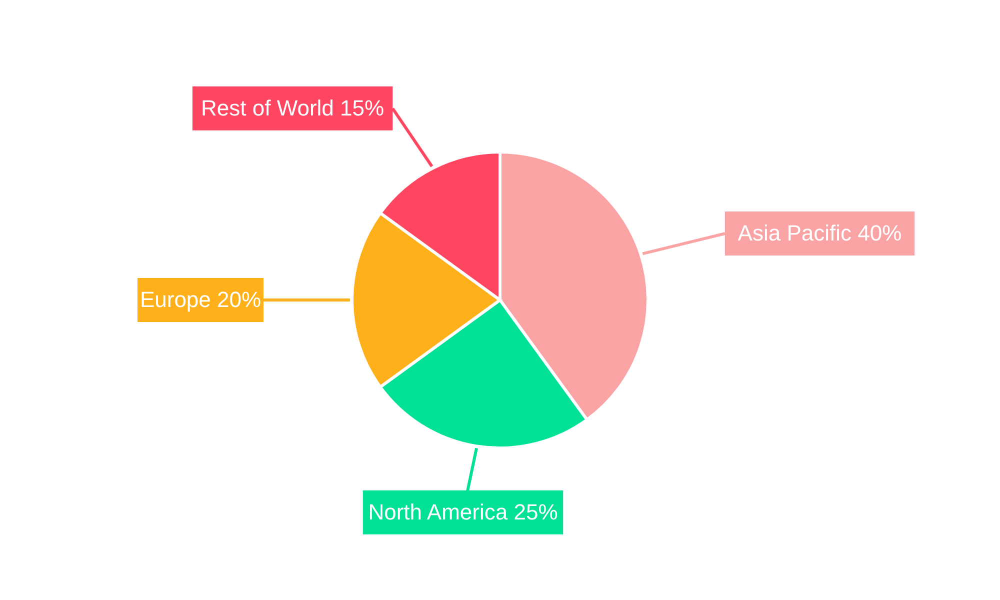  What do you see at coordinates (292, 107) in the screenshot?
I see `slice-label: Rest of World 15%` at bounding box center [292, 107].